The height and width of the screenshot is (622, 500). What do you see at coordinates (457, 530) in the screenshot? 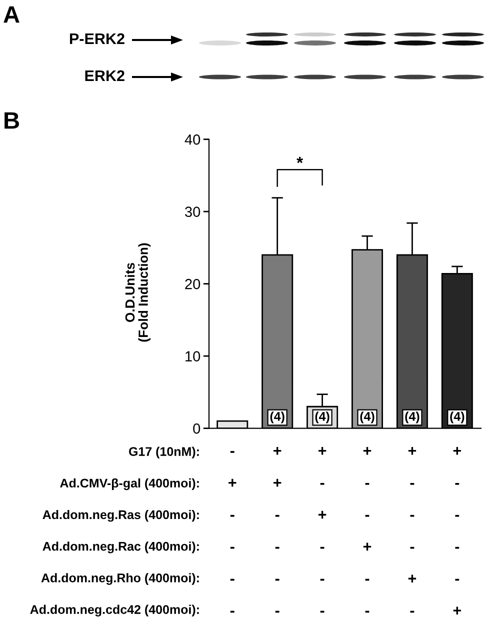
I see `category-label: + - - - - +` at bounding box center [457, 530].